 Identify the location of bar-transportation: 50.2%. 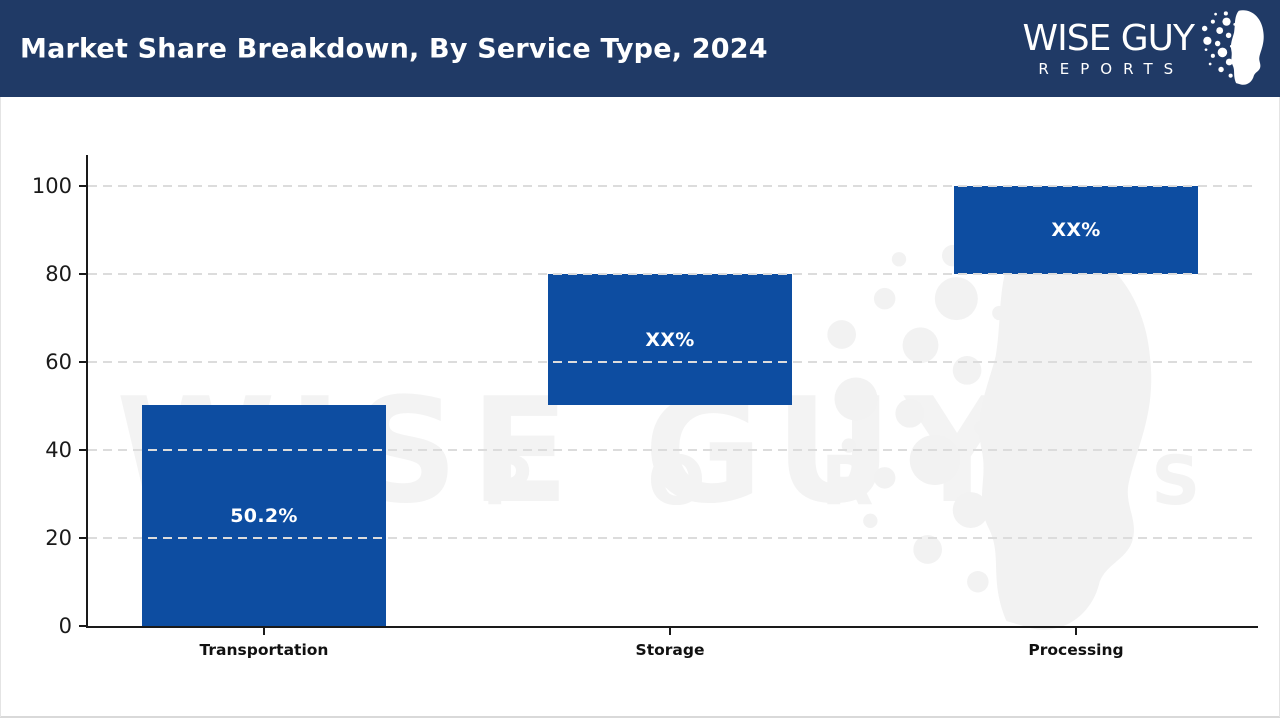
(264, 515).